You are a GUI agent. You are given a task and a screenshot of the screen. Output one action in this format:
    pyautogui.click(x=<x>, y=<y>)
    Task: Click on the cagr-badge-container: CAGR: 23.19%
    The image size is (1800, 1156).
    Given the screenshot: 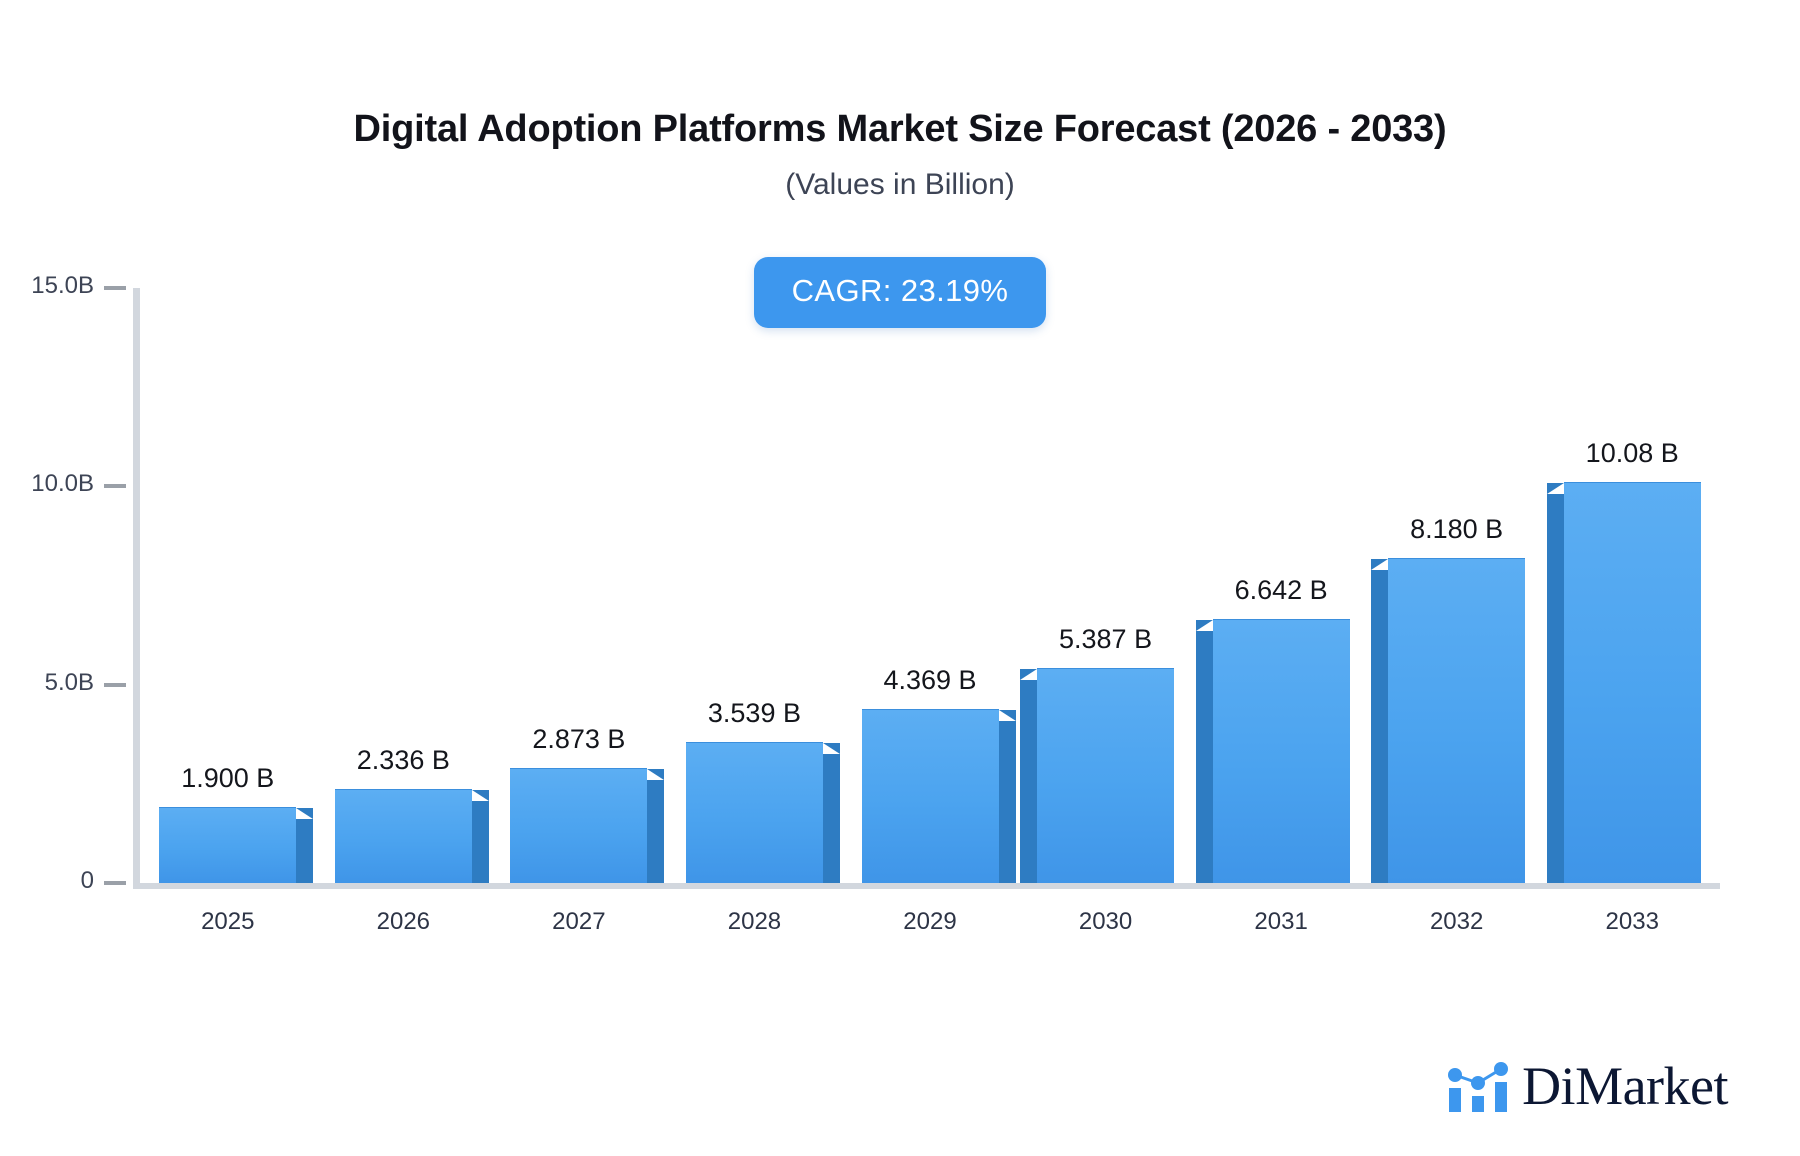 What is the action you would take?
    pyautogui.click(x=900, y=292)
    